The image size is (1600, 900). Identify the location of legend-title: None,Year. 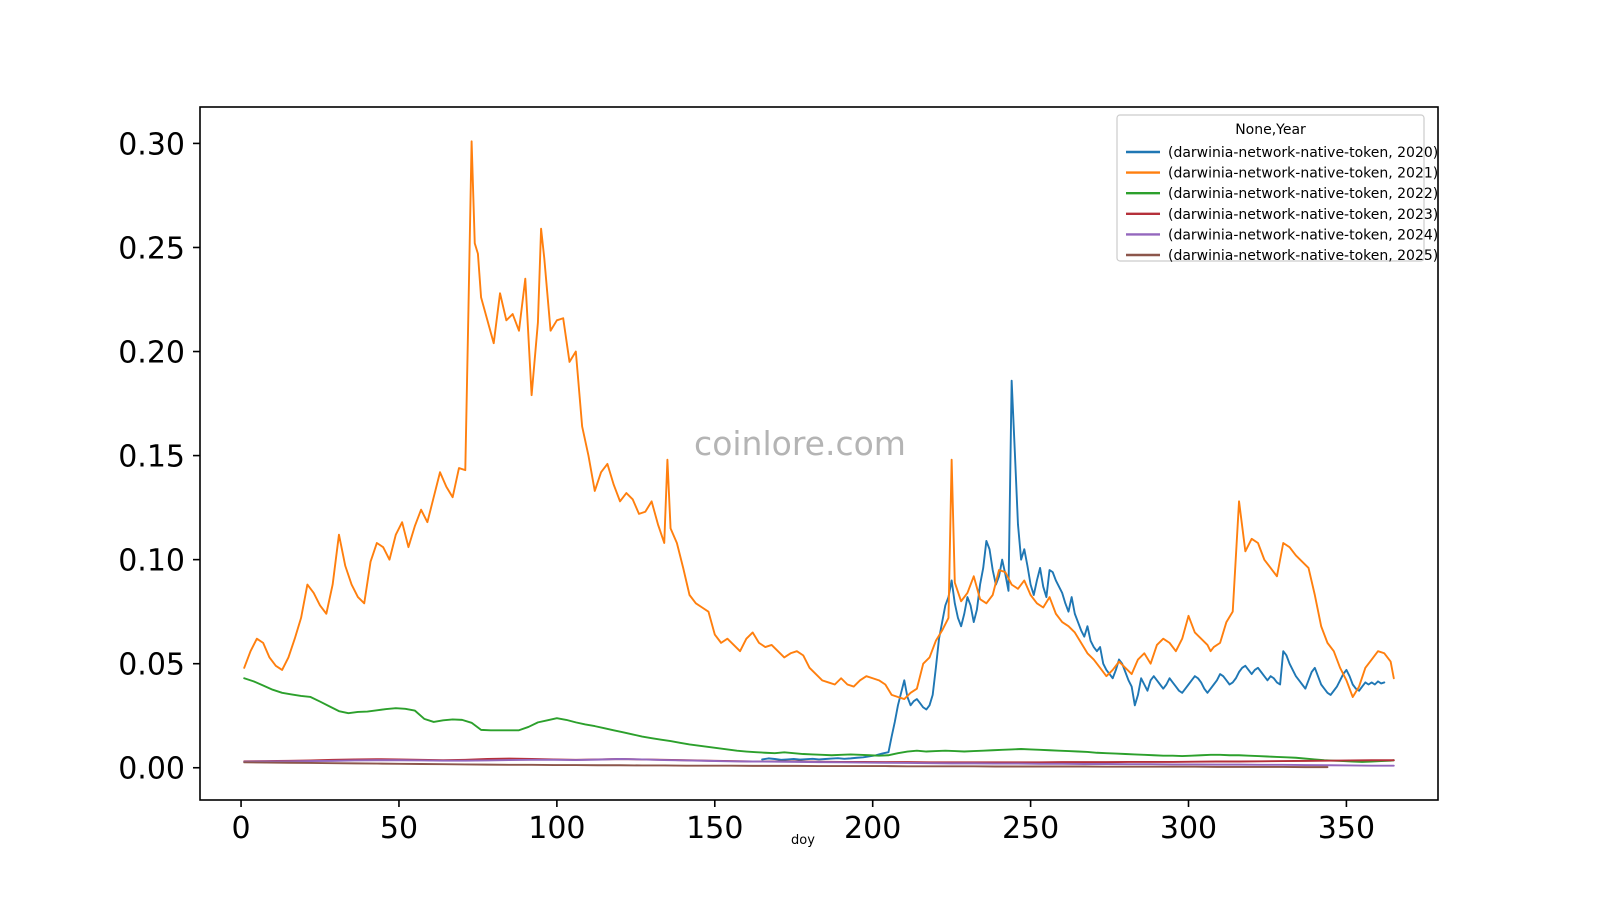
(1270, 130).